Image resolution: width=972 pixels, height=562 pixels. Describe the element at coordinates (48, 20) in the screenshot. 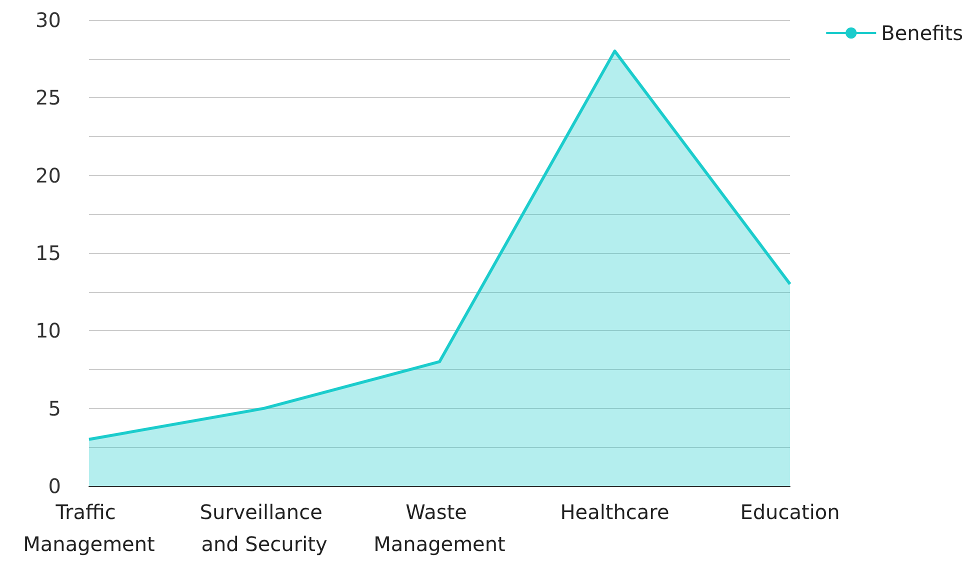

I see `y-tick-label: 30` at that location.